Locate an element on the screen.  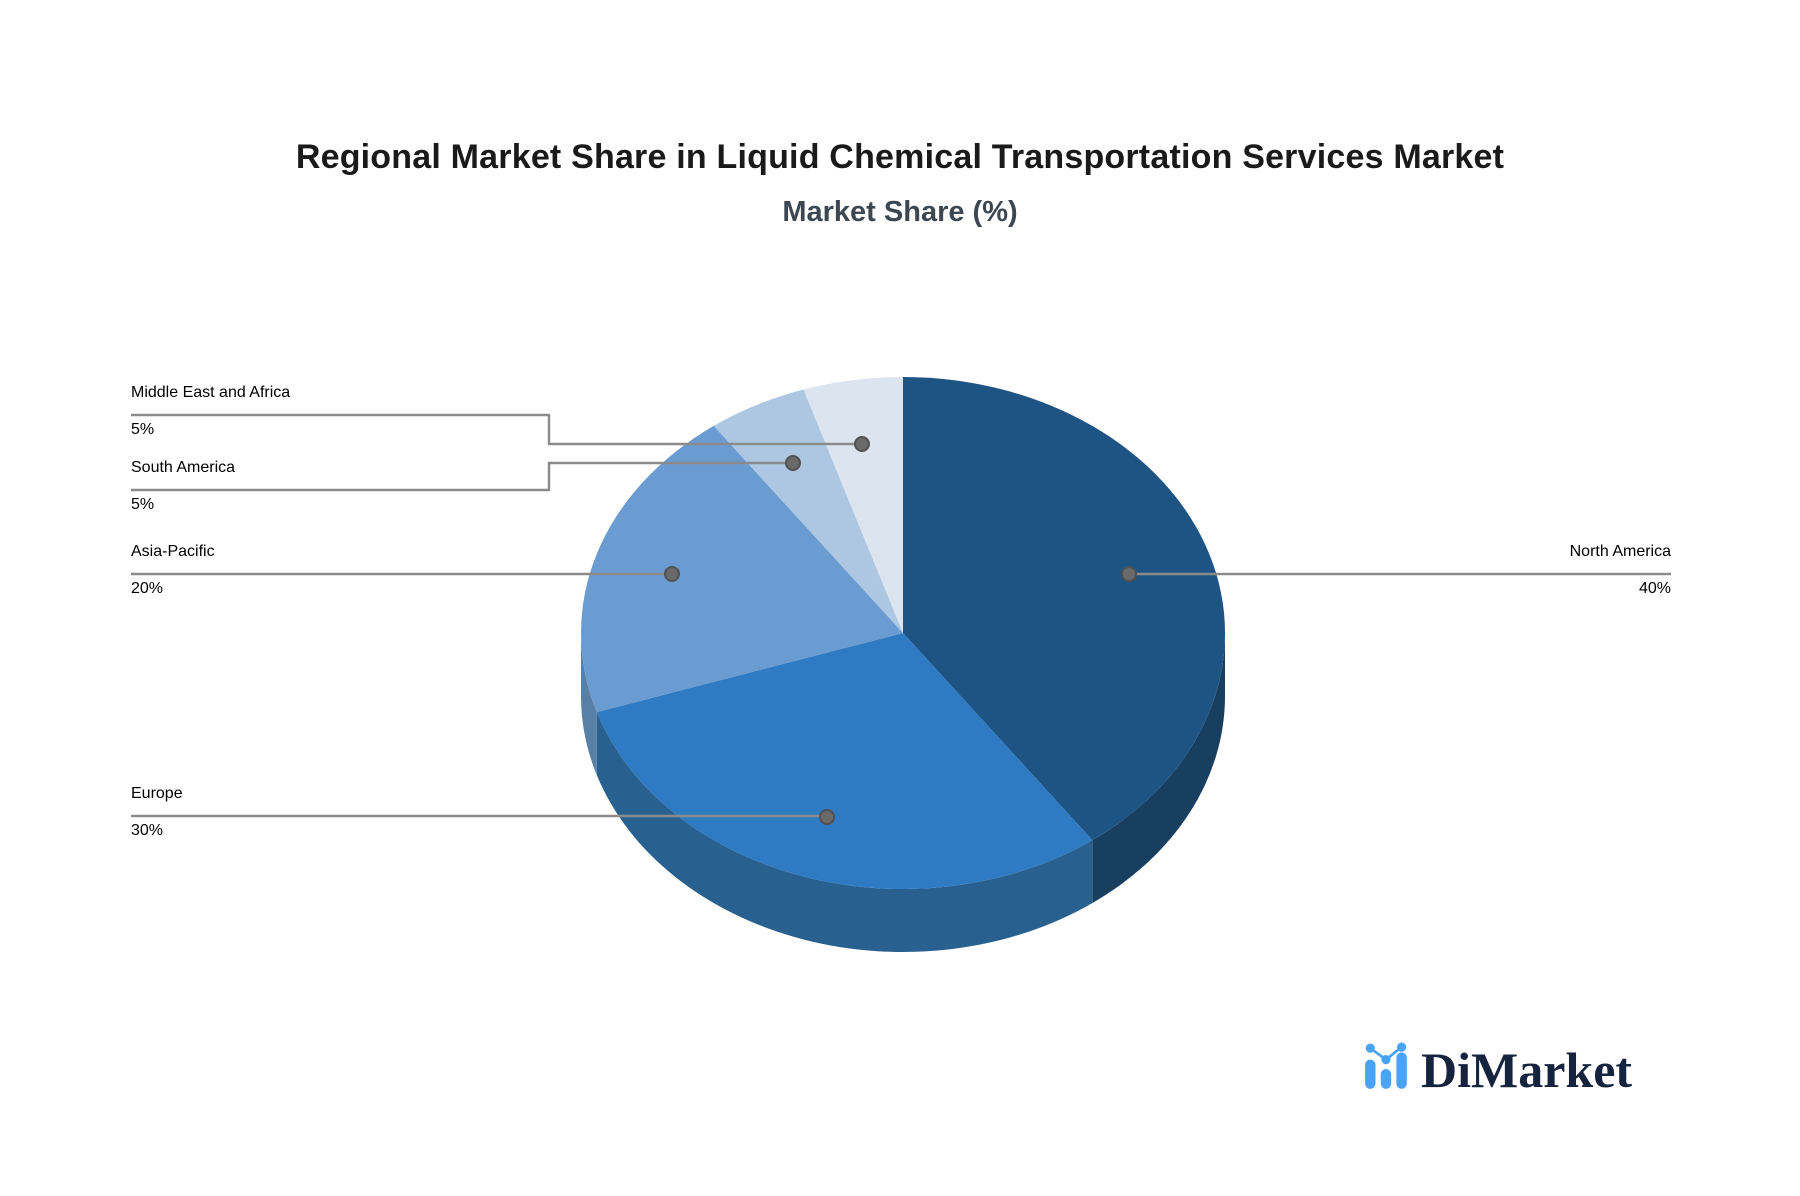
region-label-south-america: South America is located at coordinates (183, 467).